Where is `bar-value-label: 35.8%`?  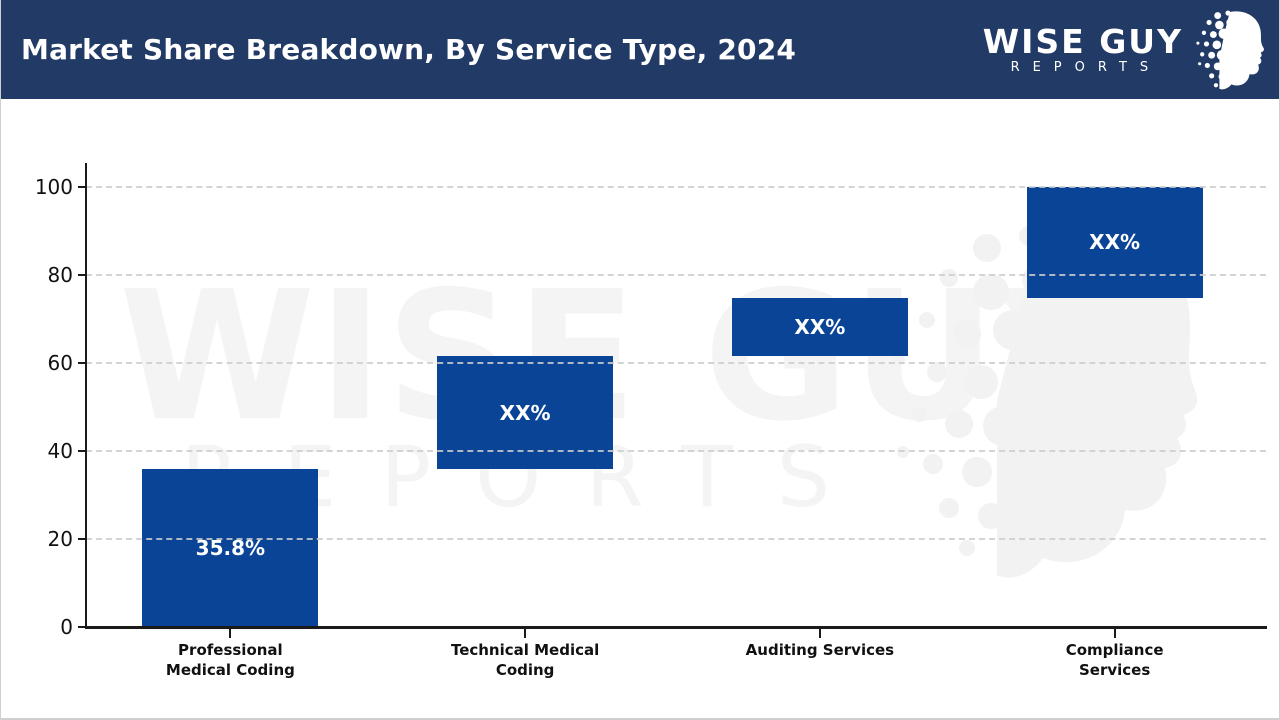 bar-value-label: 35.8% is located at coordinates (230, 548).